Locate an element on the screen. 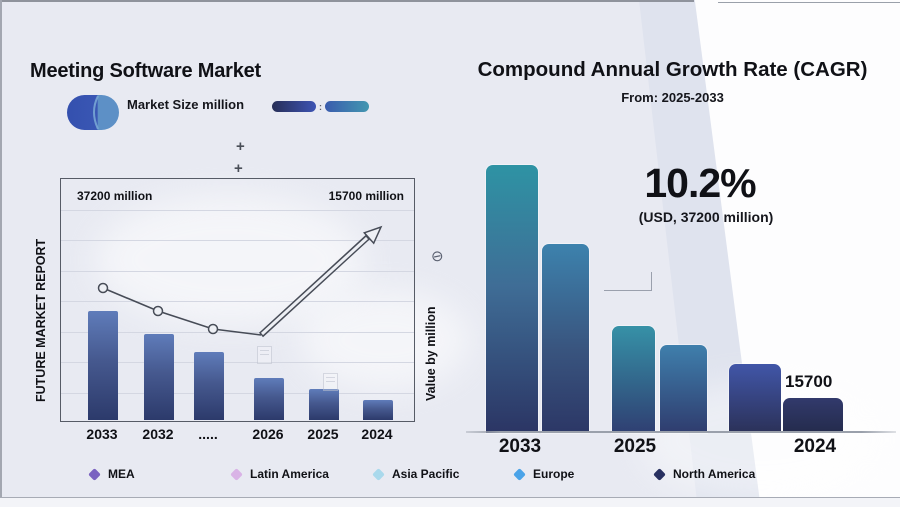  legend-label: Asia Pacific is located at coordinates (426, 474).